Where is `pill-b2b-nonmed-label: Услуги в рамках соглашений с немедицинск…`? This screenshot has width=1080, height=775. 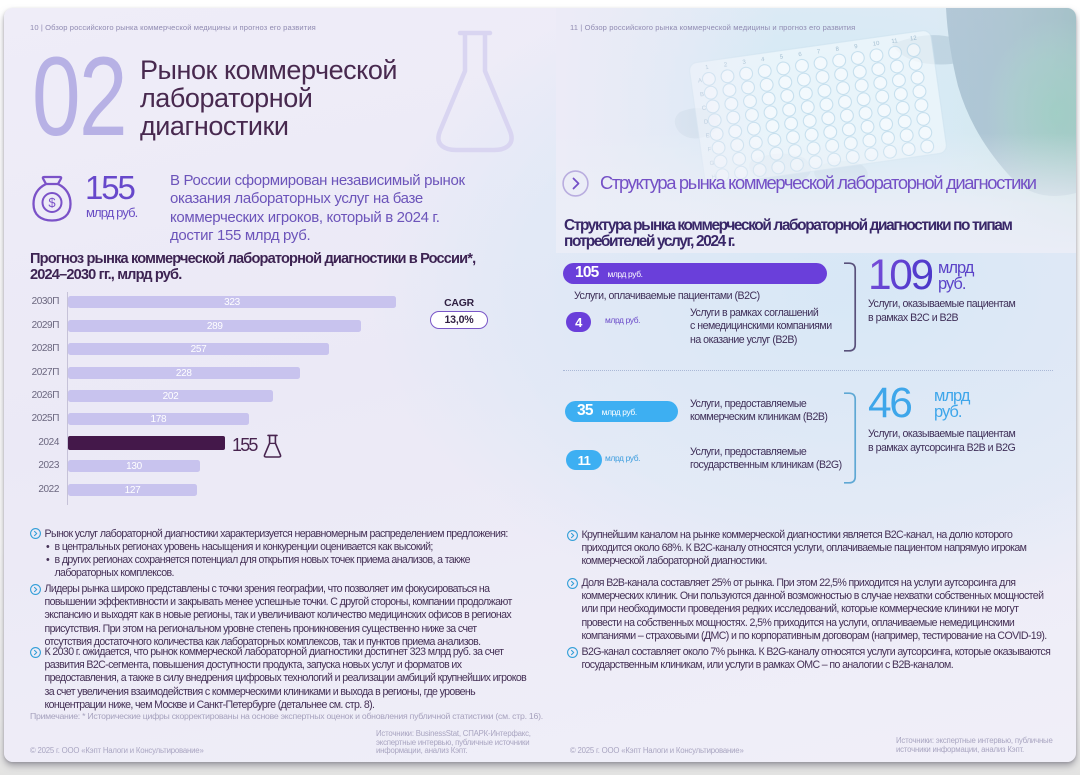
pill-b2b-nonmed-label: Услуги в рамках соглашений с немедицинск… is located at coordinates (761, 326).